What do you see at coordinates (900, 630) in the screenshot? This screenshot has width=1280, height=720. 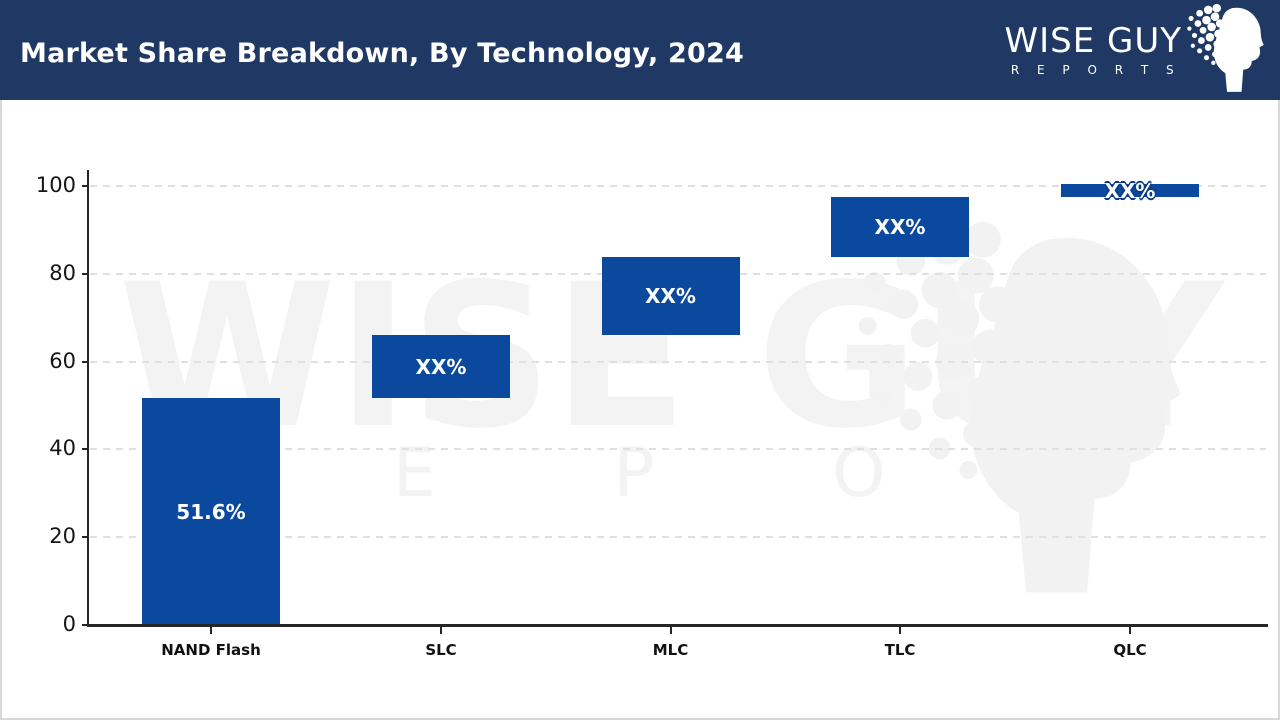 I see `x-tick-tlc` at bounding box center [900, 630].